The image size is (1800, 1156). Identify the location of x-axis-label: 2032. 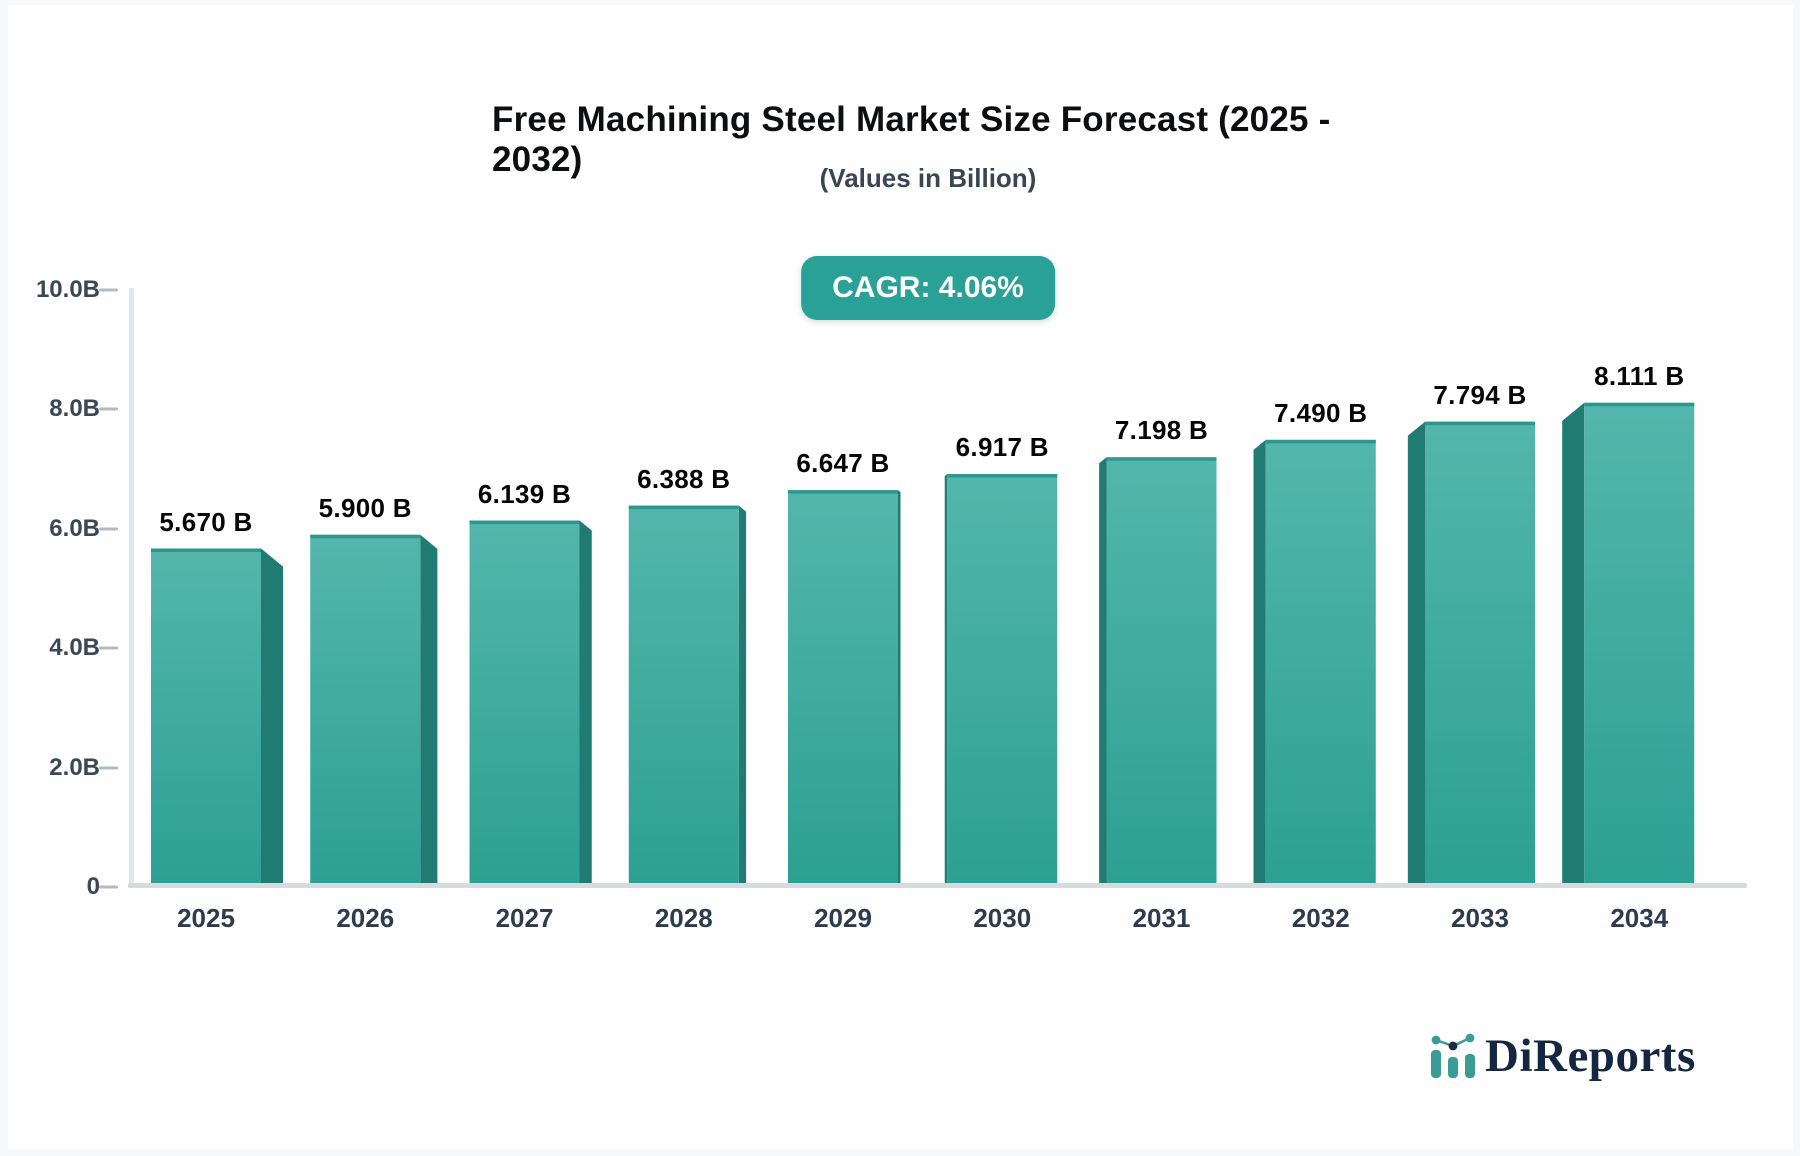
(1320, 918).